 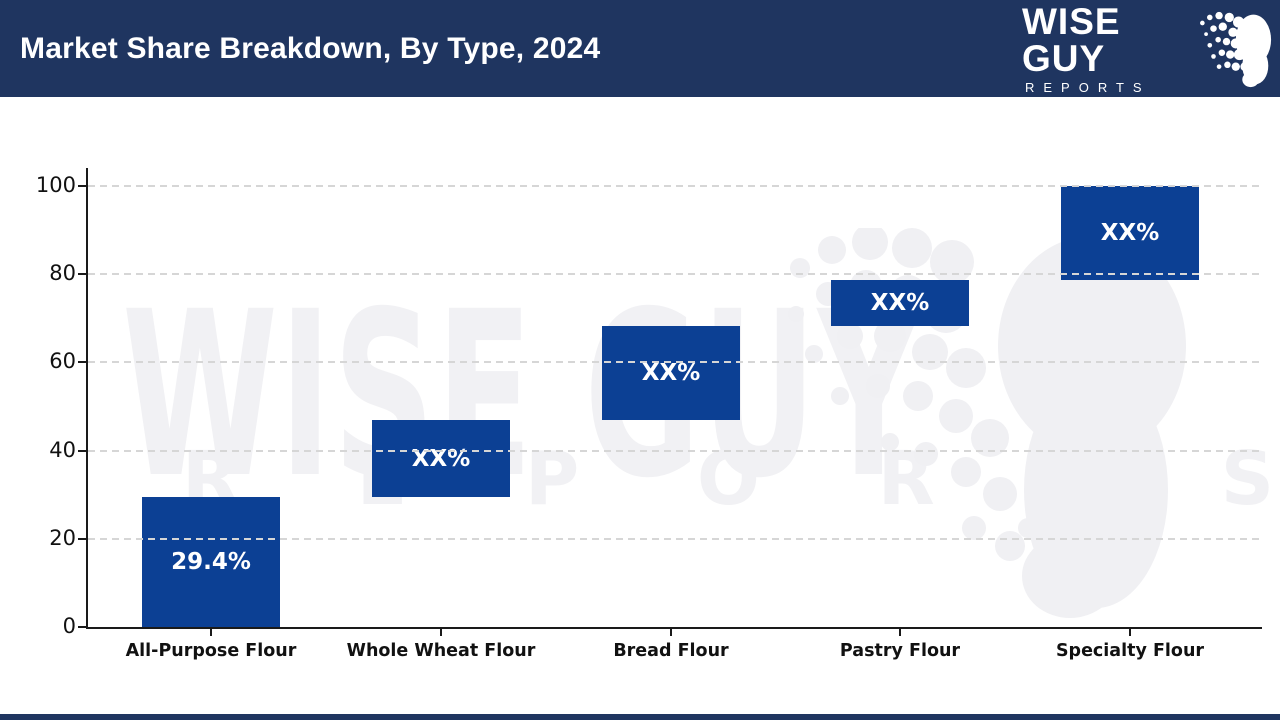 What do you see at coordinates (55, 185) in the screenshot?
I see `y-tick-label: 100` at bounding box center [55, 185].